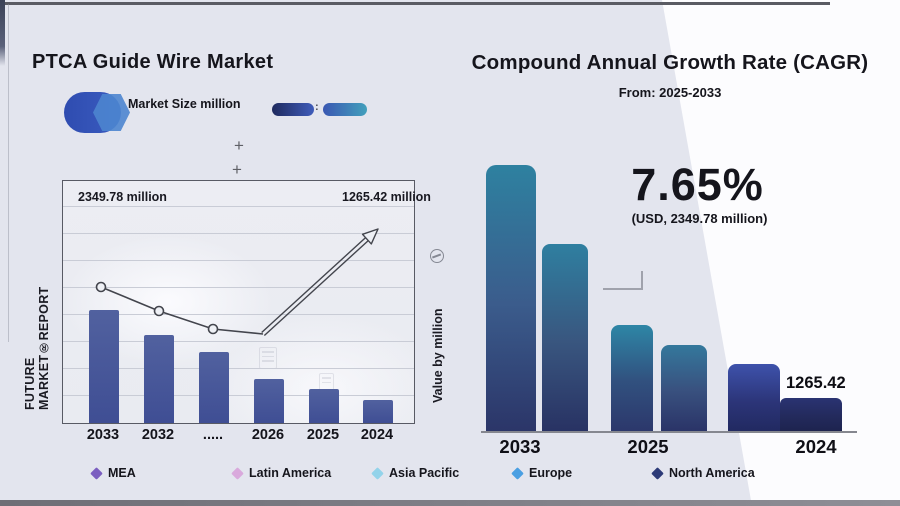 This screenshot has height=506, width=900. Describe the element at coordinates (450, 447) in the screenshot. I see `right-x-axis-labels: 2033 2025 2024` at that location.